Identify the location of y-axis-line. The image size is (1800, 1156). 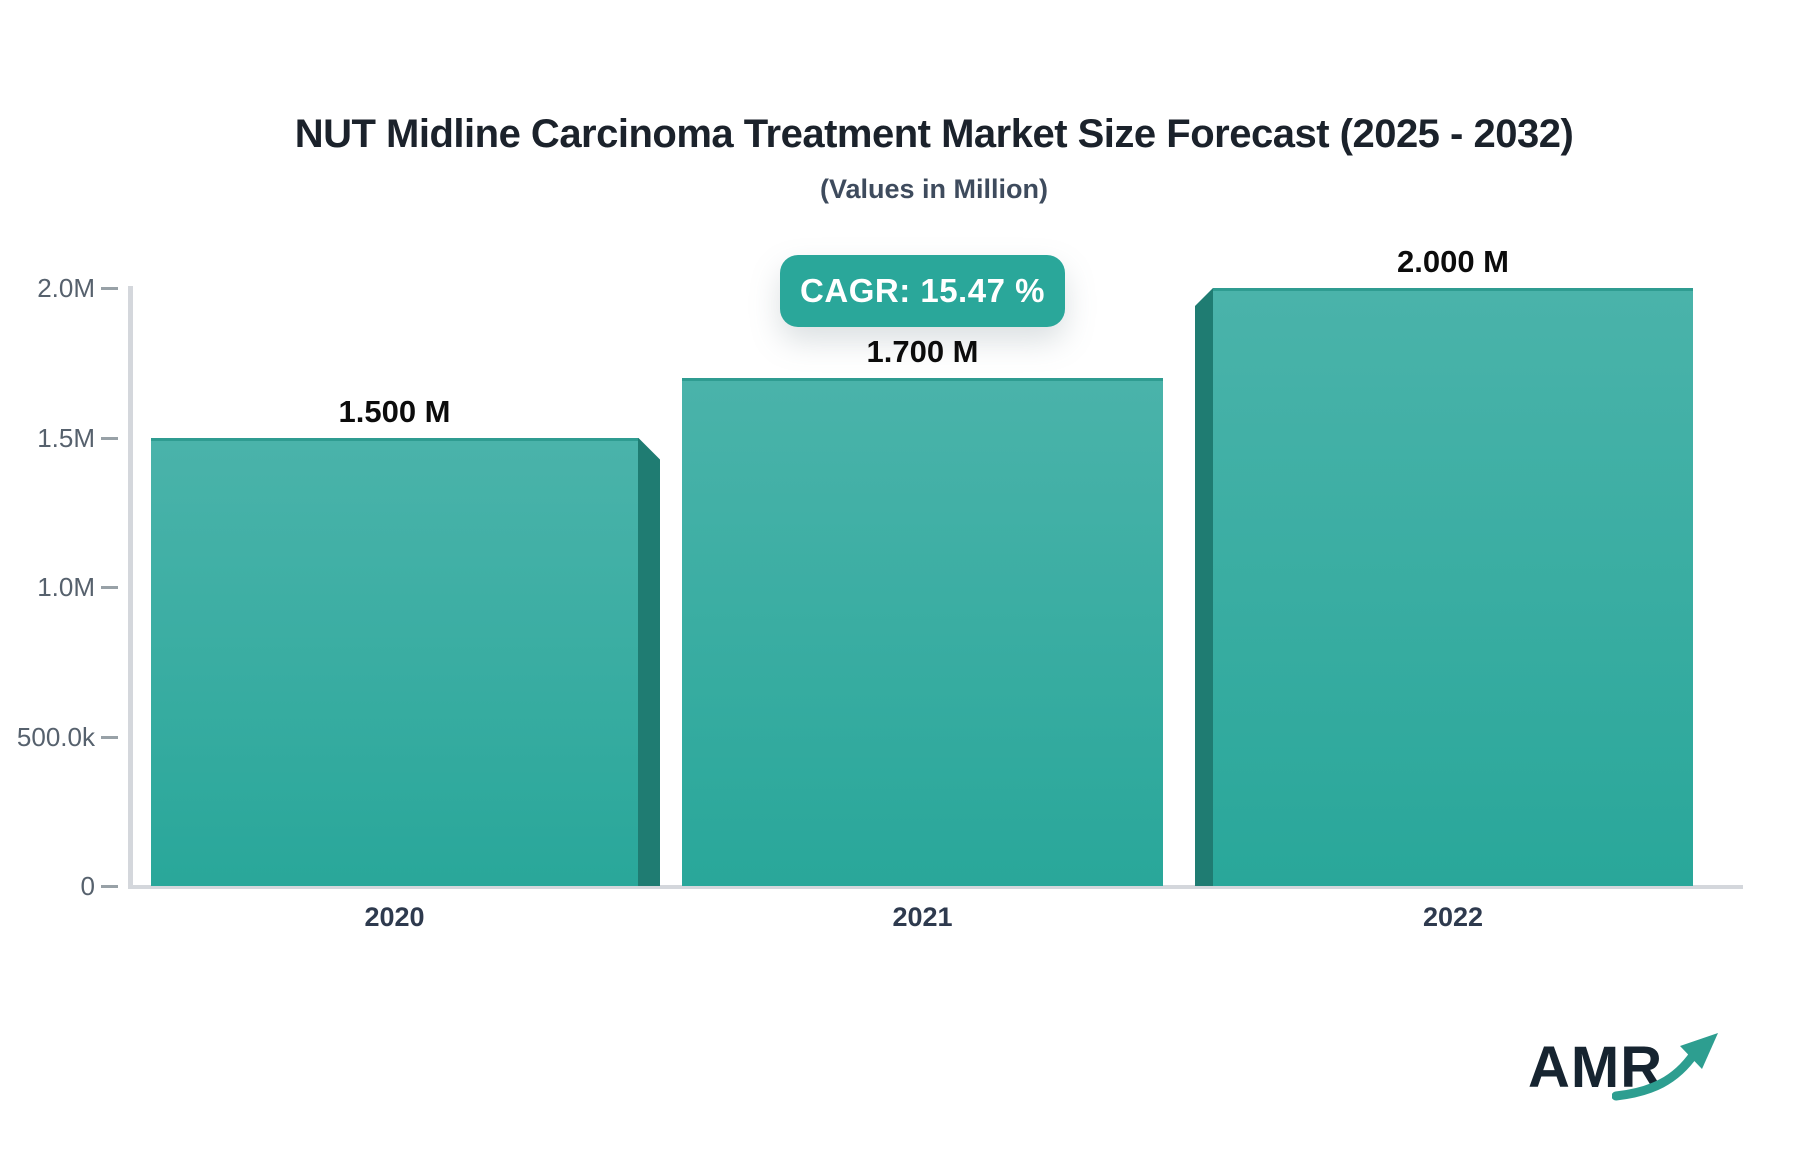
(130, 587).